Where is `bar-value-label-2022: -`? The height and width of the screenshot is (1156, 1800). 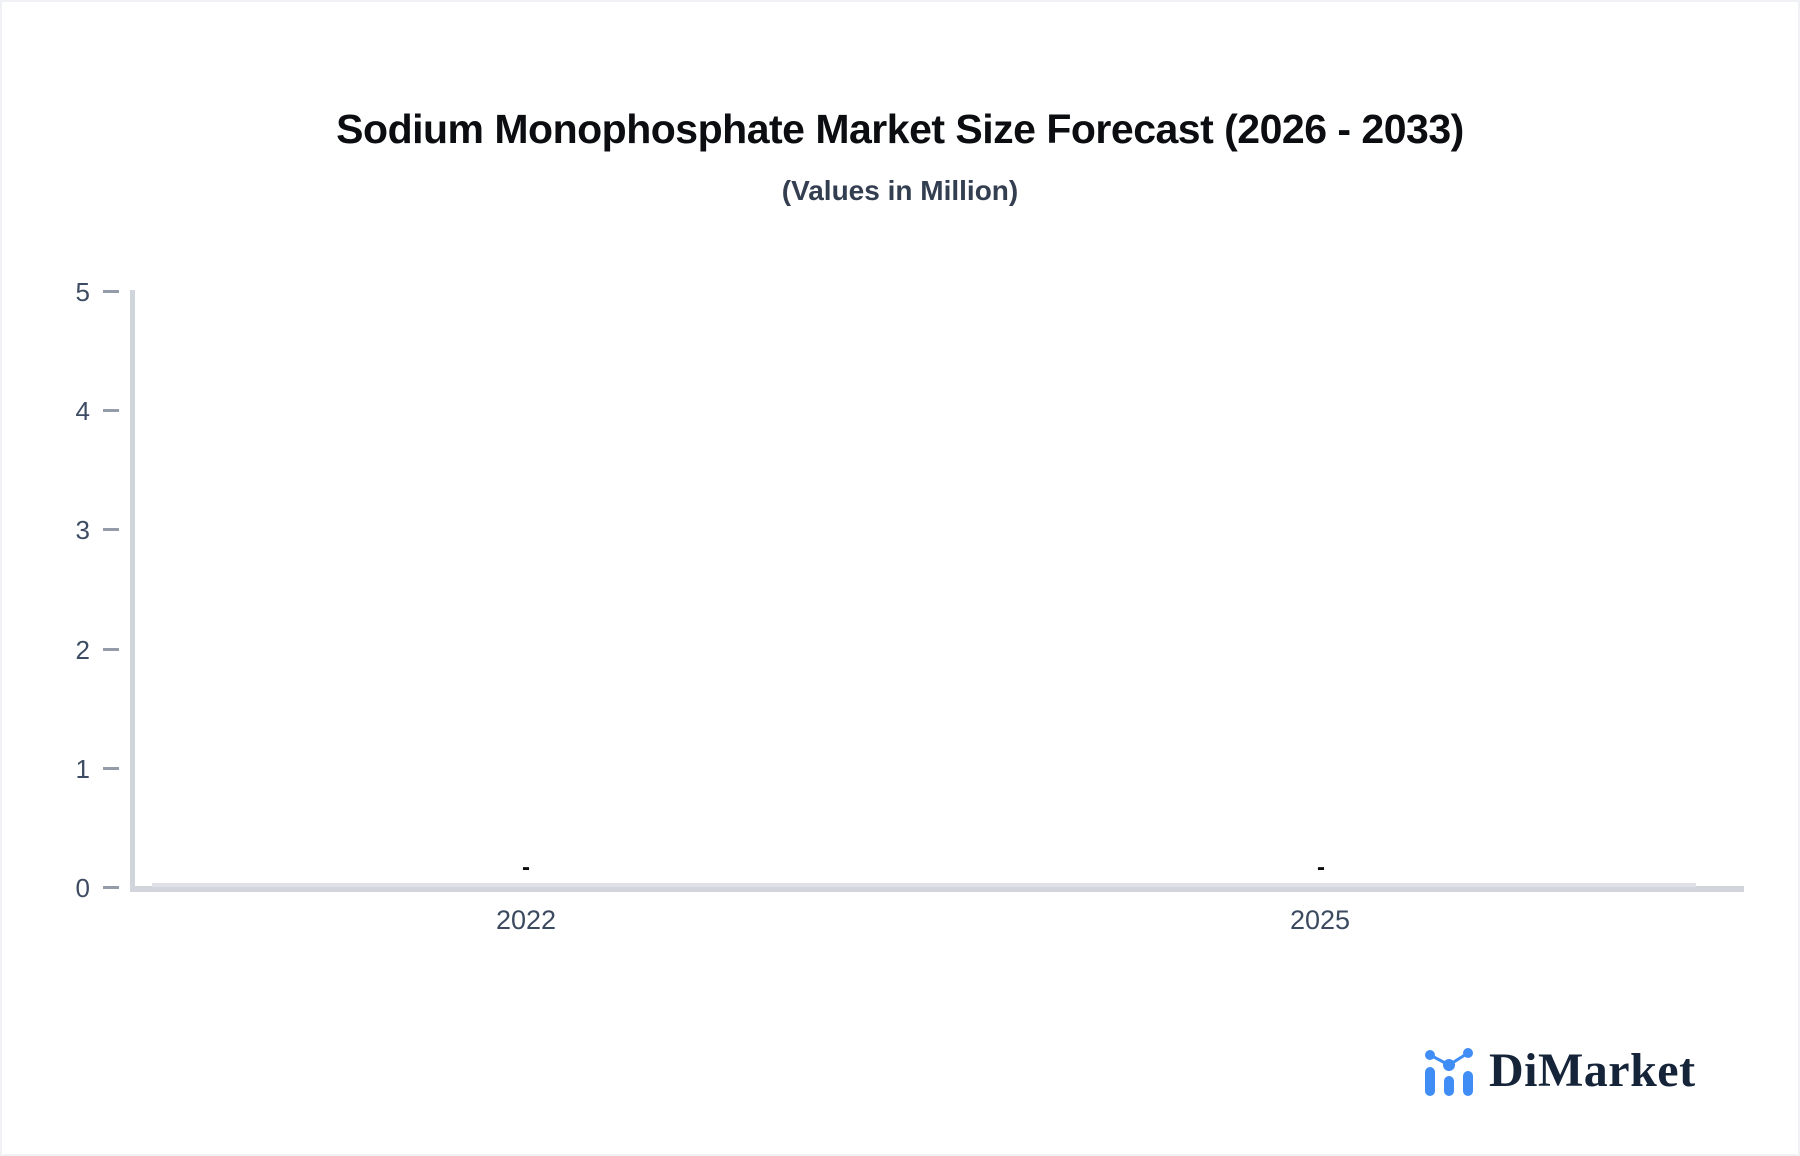
bar-value-label-2022: - is located at coordinates (526, 867).